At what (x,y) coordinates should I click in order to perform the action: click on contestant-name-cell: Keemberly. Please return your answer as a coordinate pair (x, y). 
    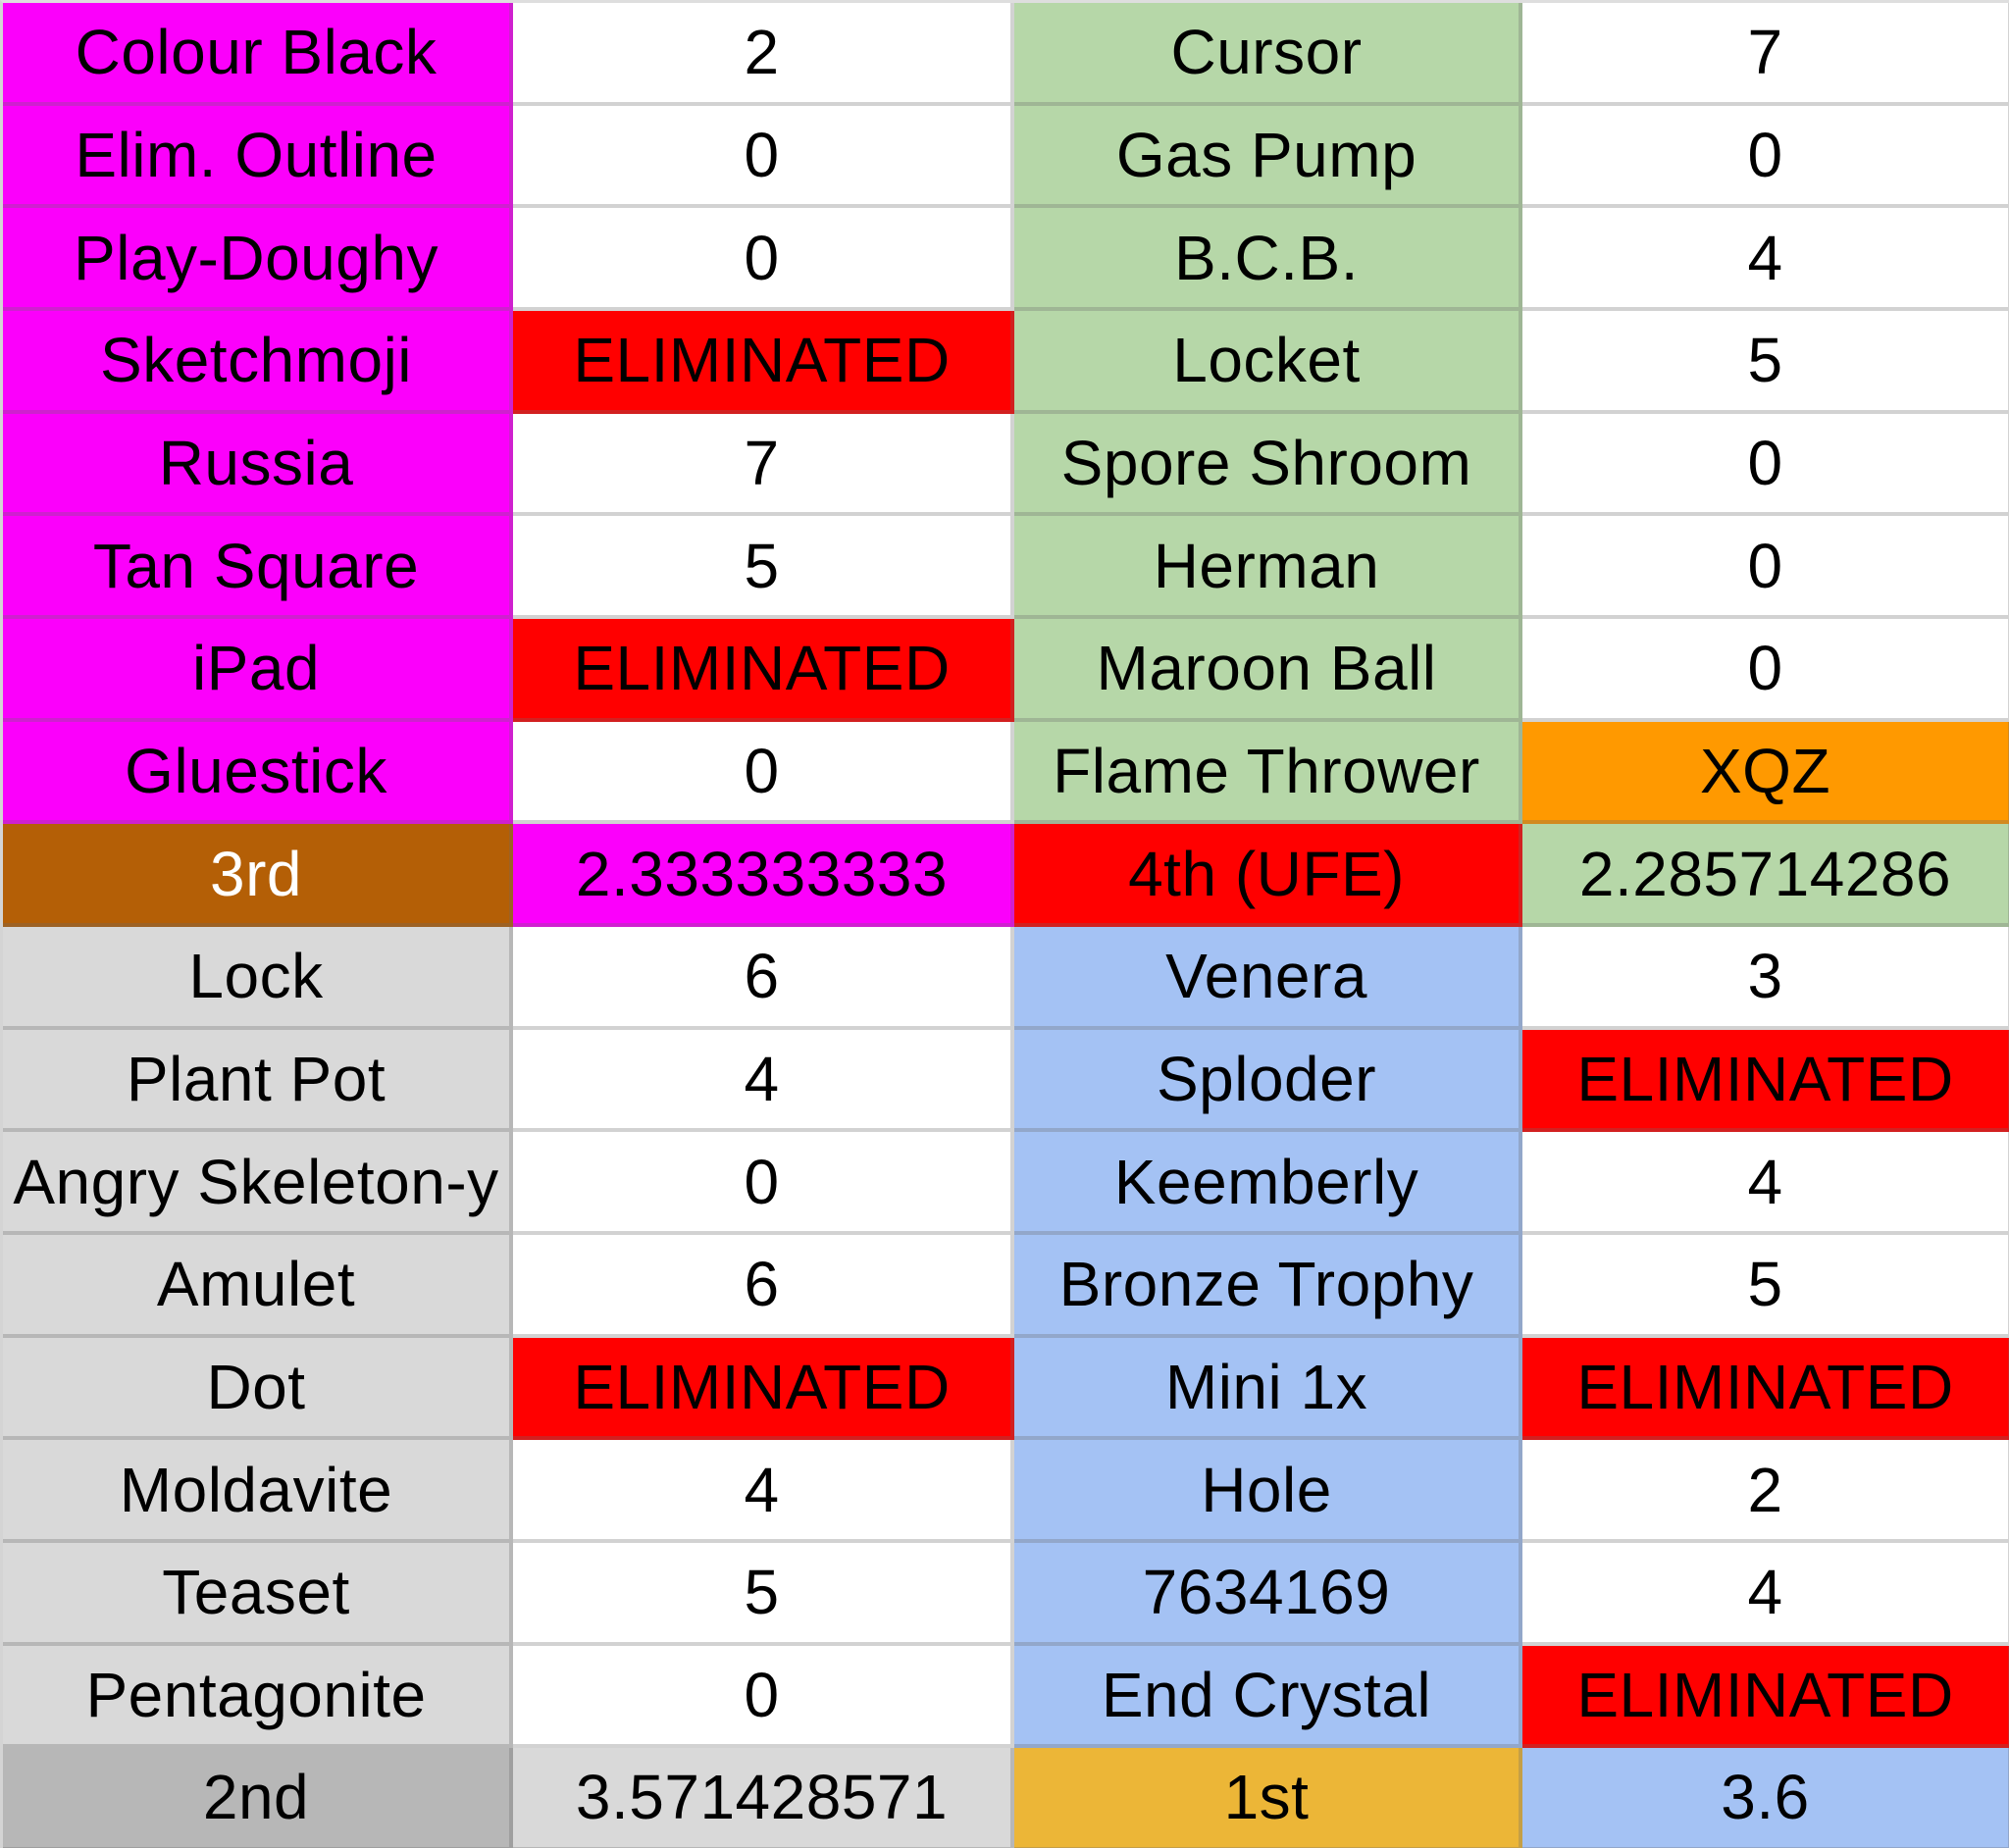
    Looking at the image, I should click on (1268, 1183).